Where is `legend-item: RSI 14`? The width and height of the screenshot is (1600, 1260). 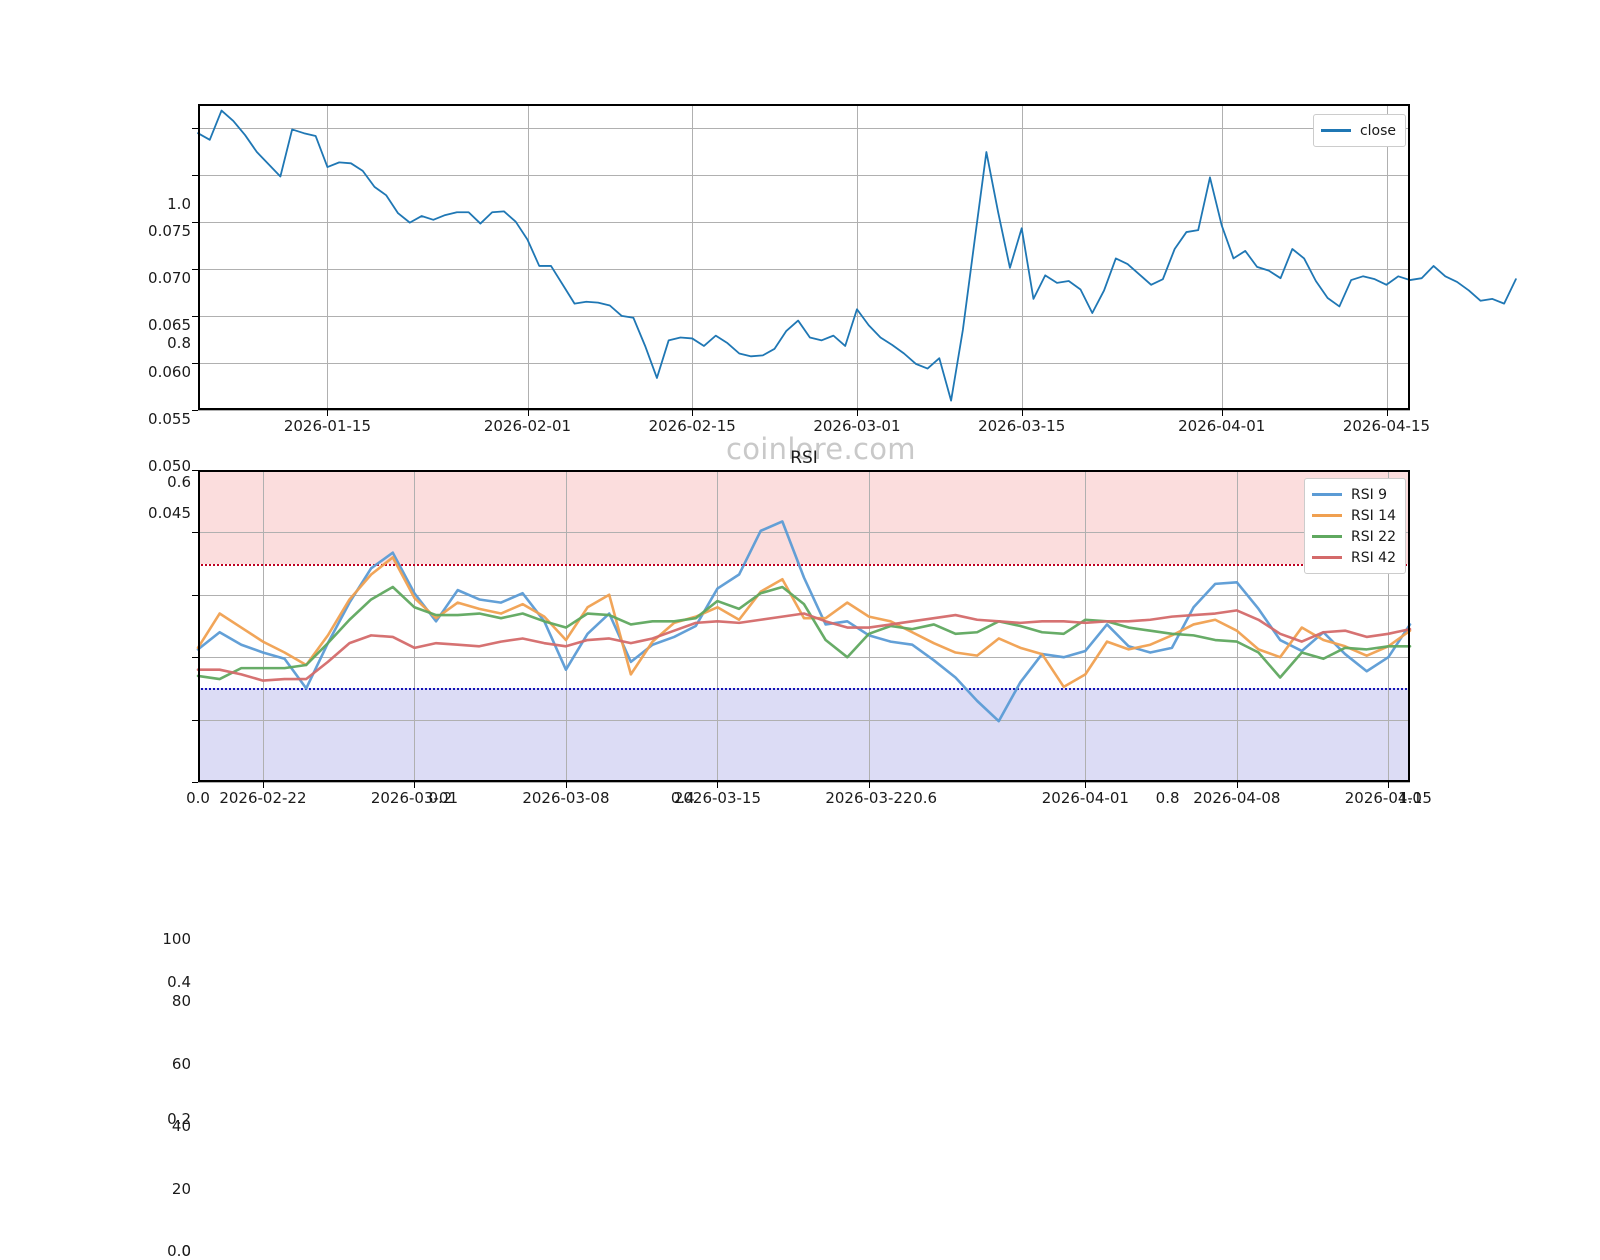
legend-item: RSI 14 is located at coordinates (1353, 515).